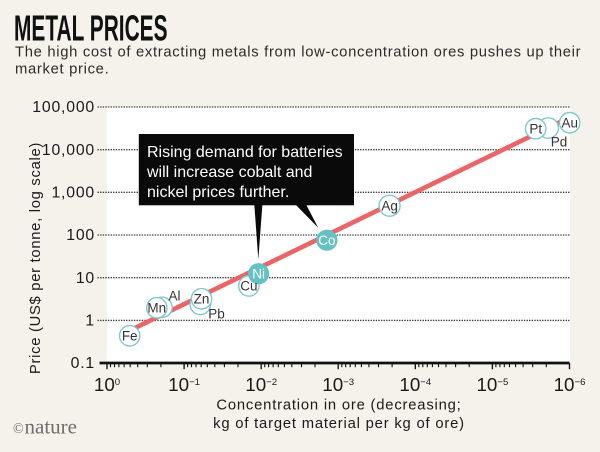 This screenshot has height=452, width=600. I want to click on svg-text: Mn, so click(156, 308).